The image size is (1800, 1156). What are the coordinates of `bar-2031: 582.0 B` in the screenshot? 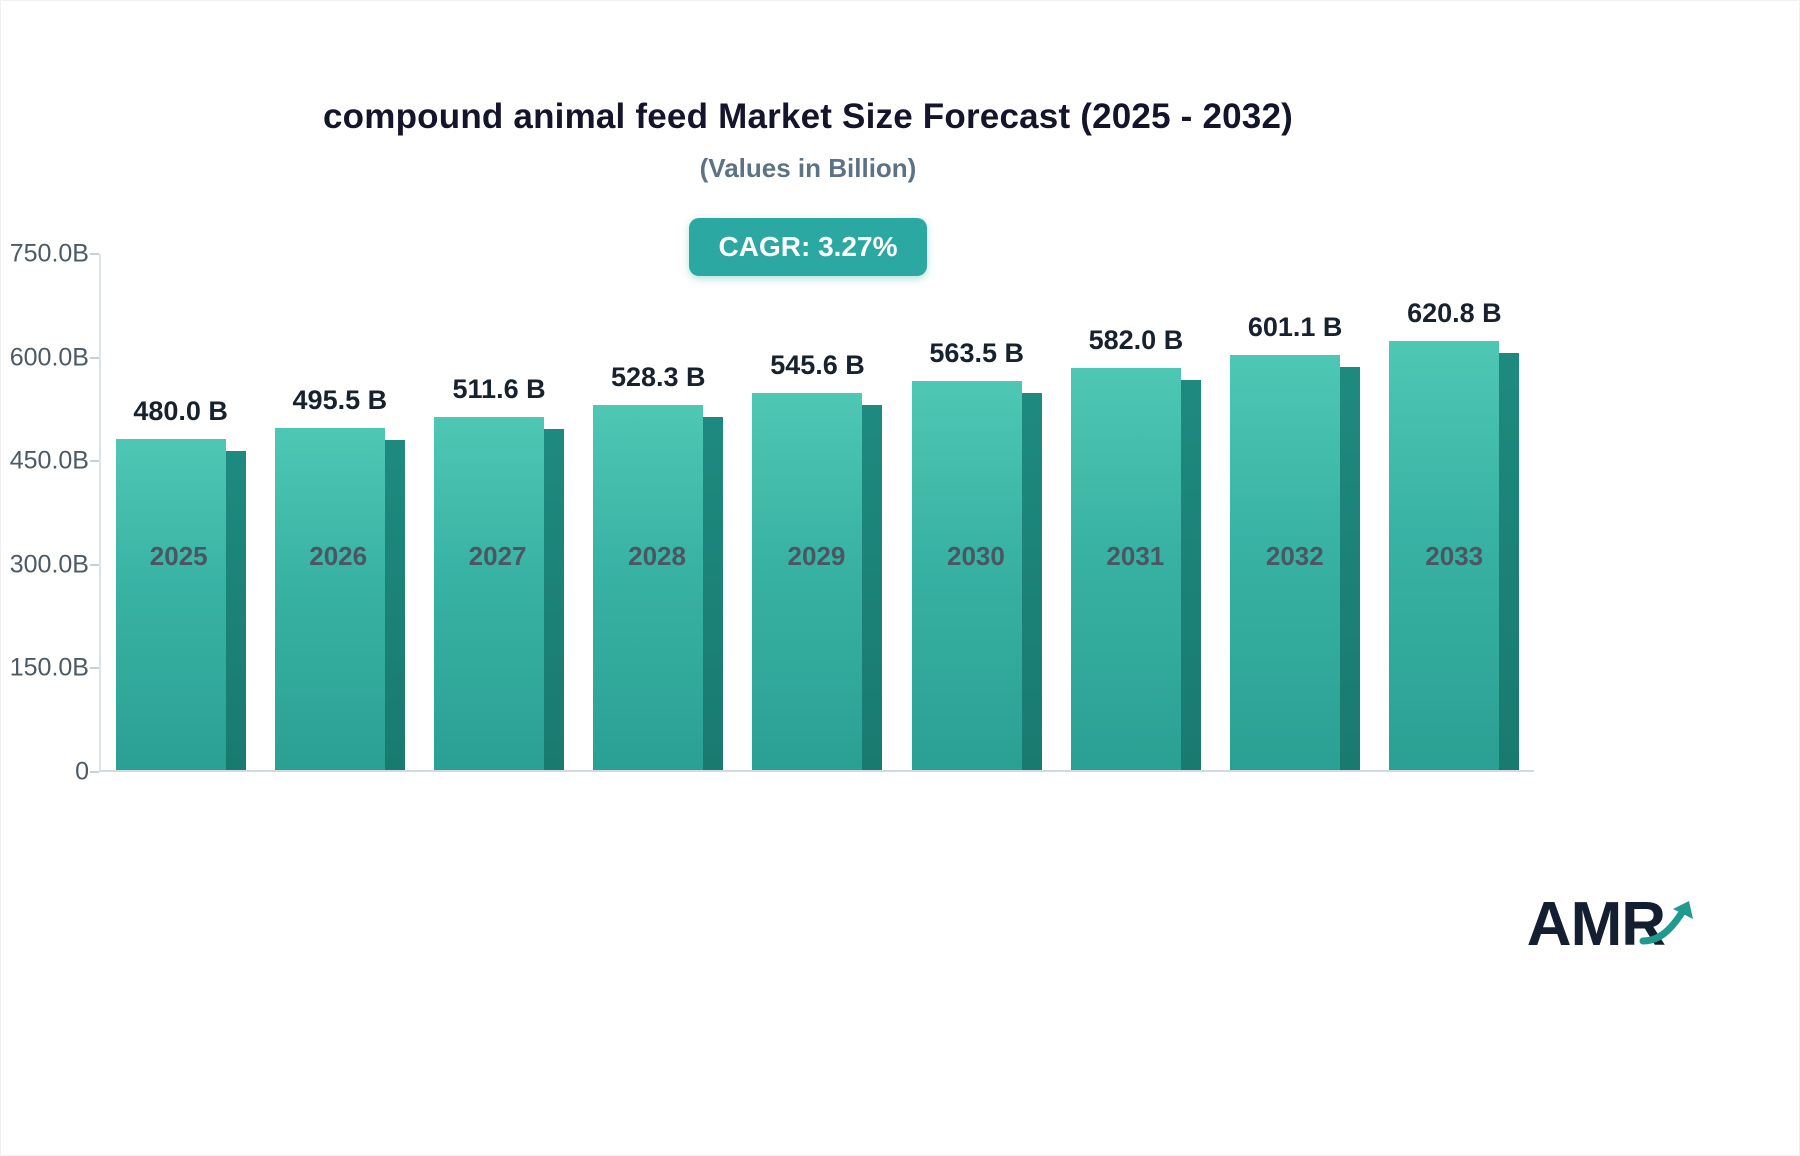 It's located at (1135, 547).